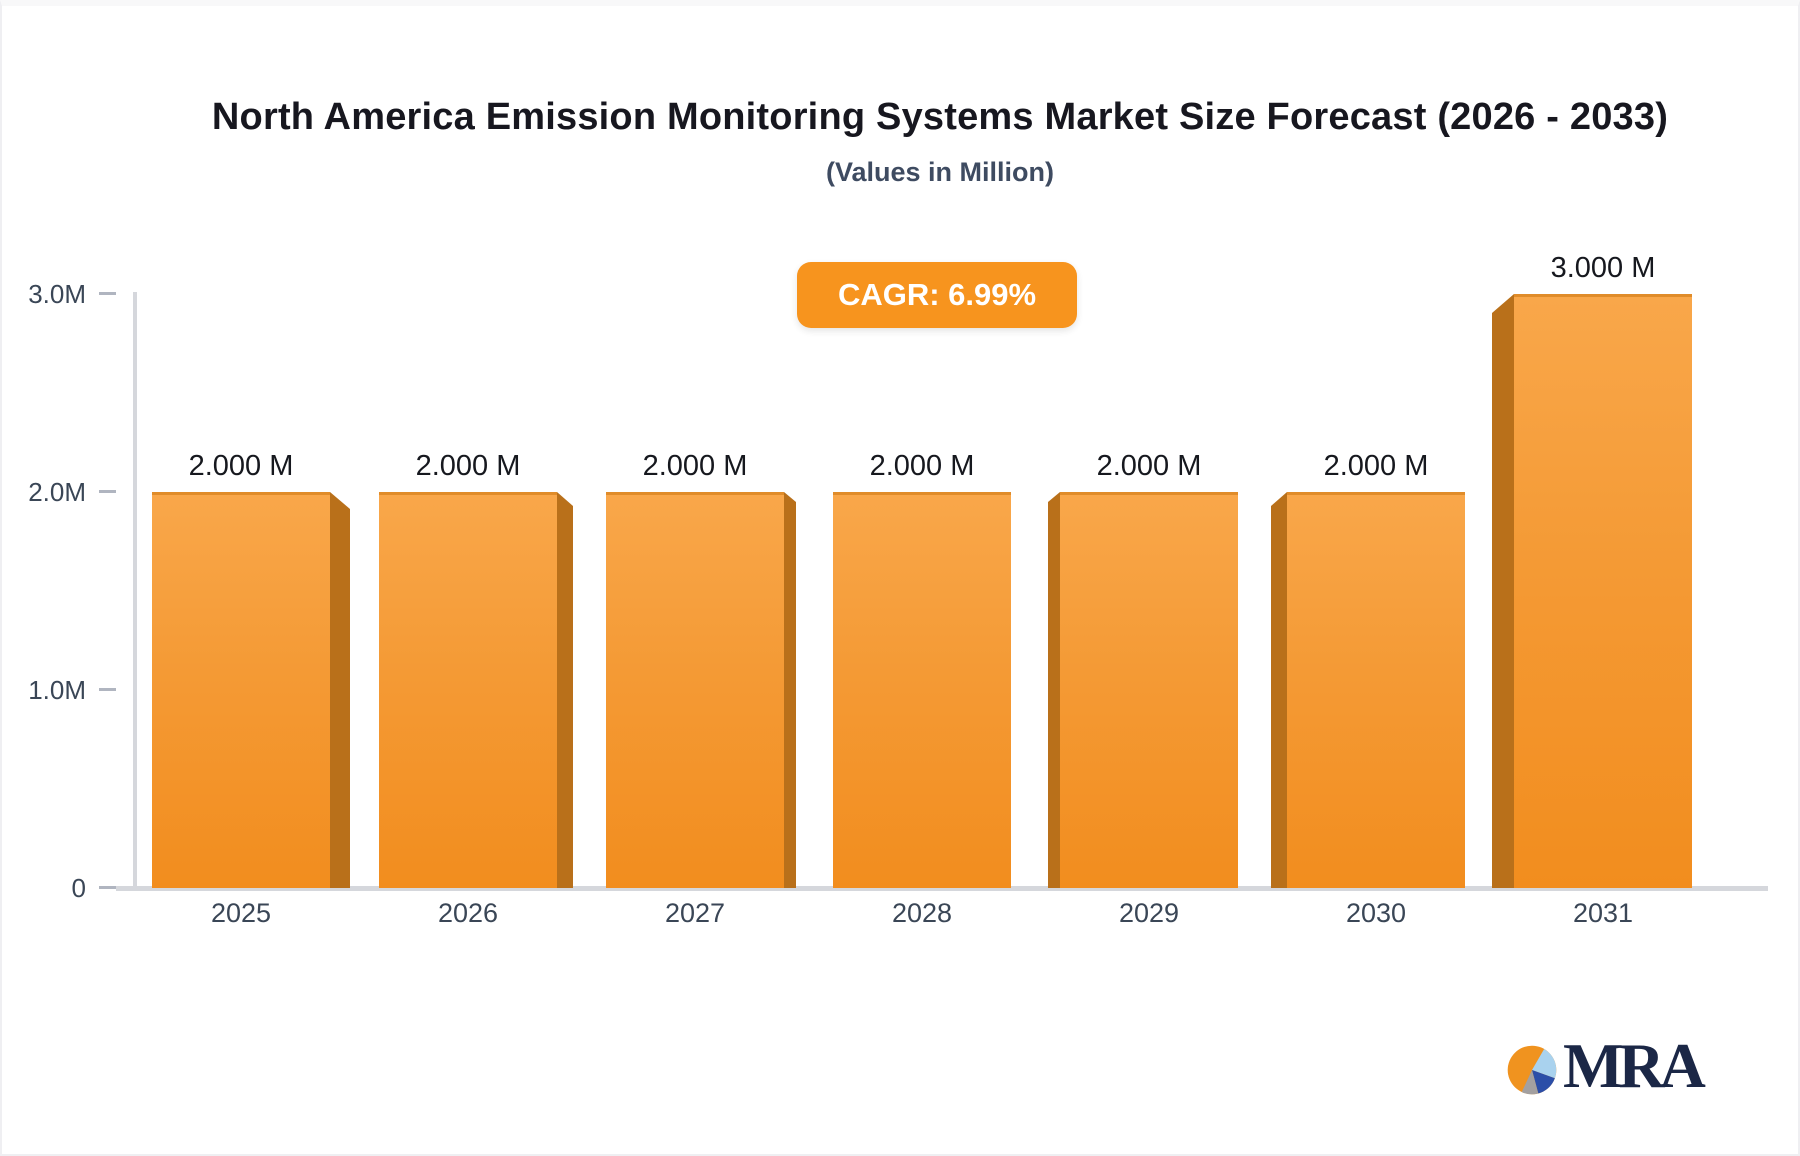  What do you see at coordinates (1376, 690) in the screenshot?
I see `bar-2030` at bounding box center [1376, 690].